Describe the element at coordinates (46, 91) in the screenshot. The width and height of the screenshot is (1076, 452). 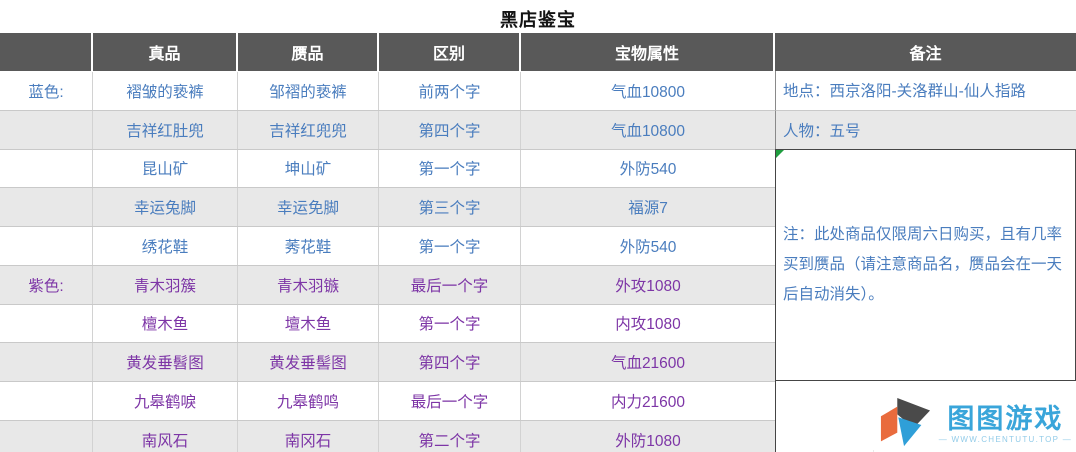
I see `cell-label: 蓝色:` at that location.